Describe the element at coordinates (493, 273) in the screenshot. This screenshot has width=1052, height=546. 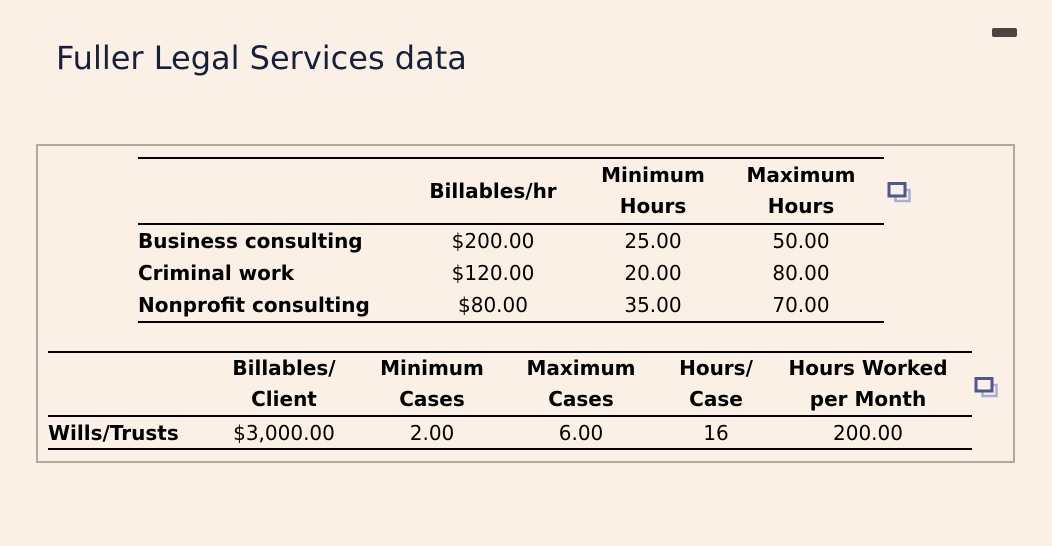
I see `cell-billables-hr: $120.00` at that location.